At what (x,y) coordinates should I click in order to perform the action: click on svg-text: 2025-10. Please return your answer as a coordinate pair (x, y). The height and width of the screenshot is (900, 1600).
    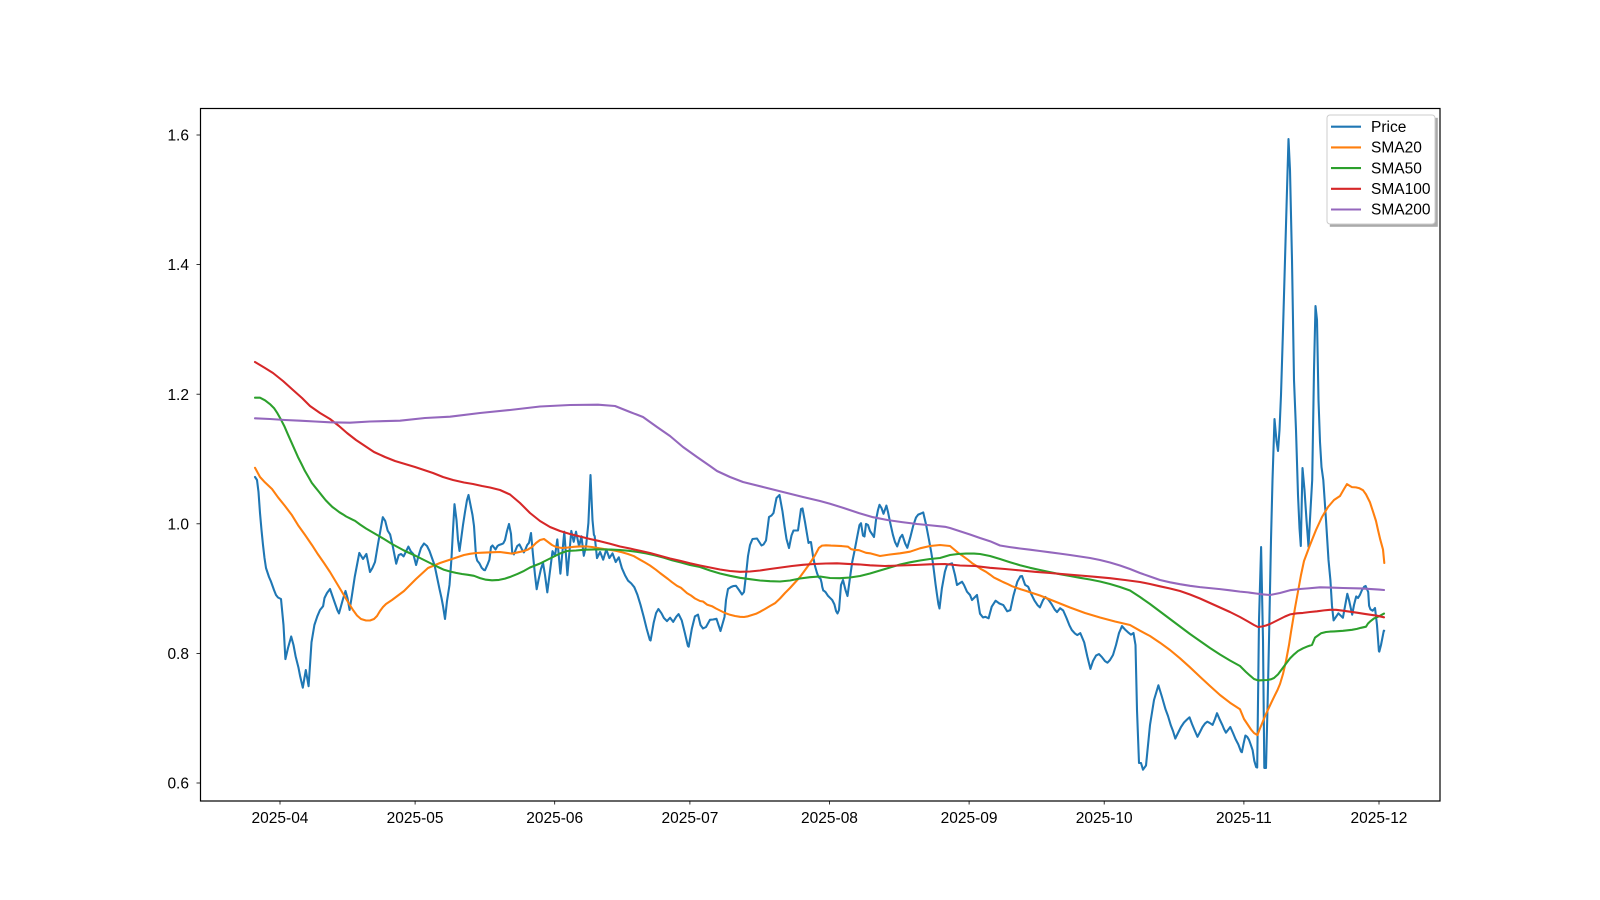
    Looking at the image, I should click on (1104, 818).